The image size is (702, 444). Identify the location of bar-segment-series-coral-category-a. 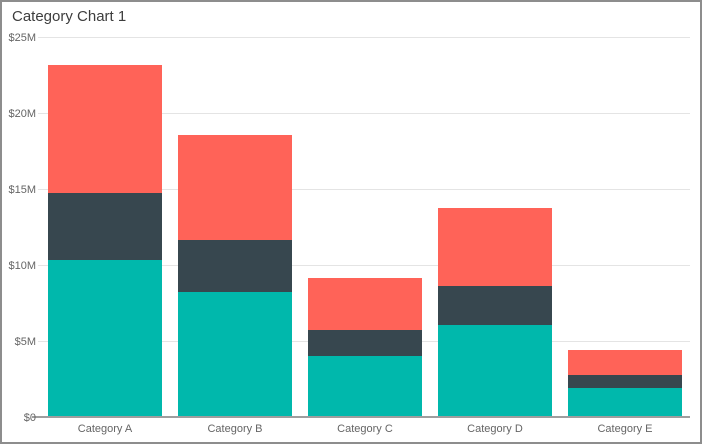
(105, 129).